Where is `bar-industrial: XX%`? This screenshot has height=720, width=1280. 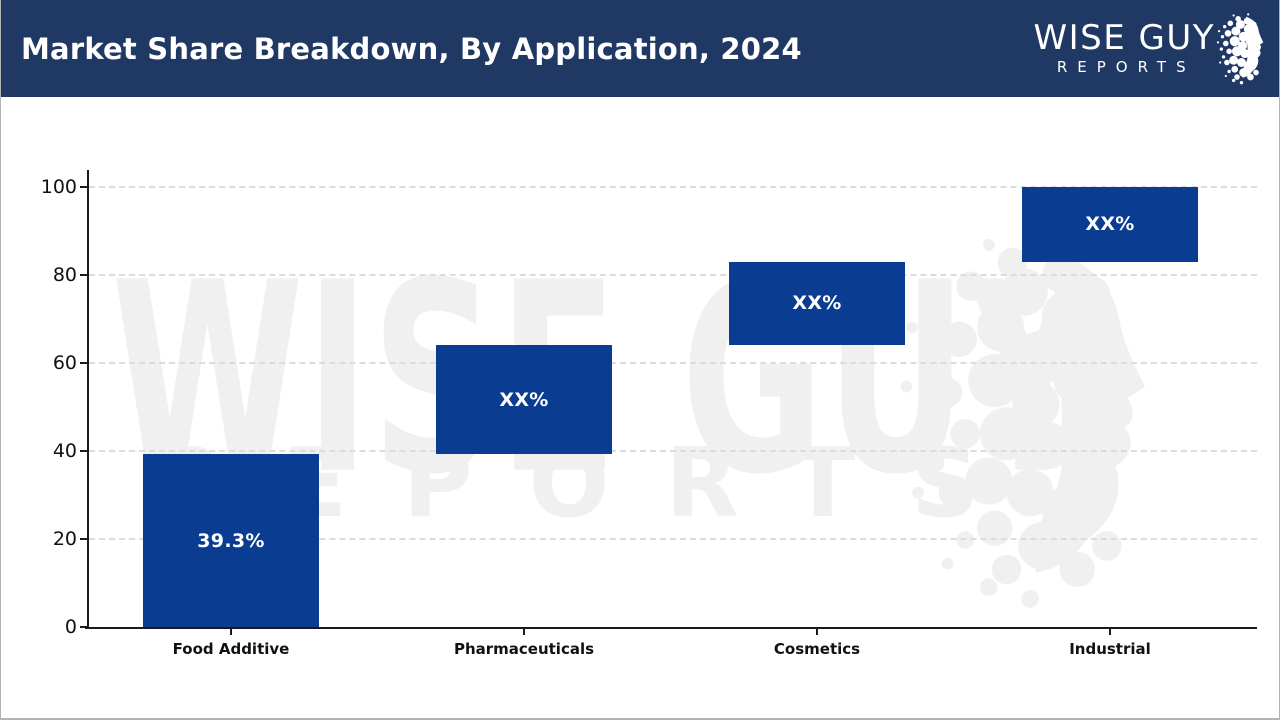
bar-industrial: XX% is located at coordinates (1110, 224).